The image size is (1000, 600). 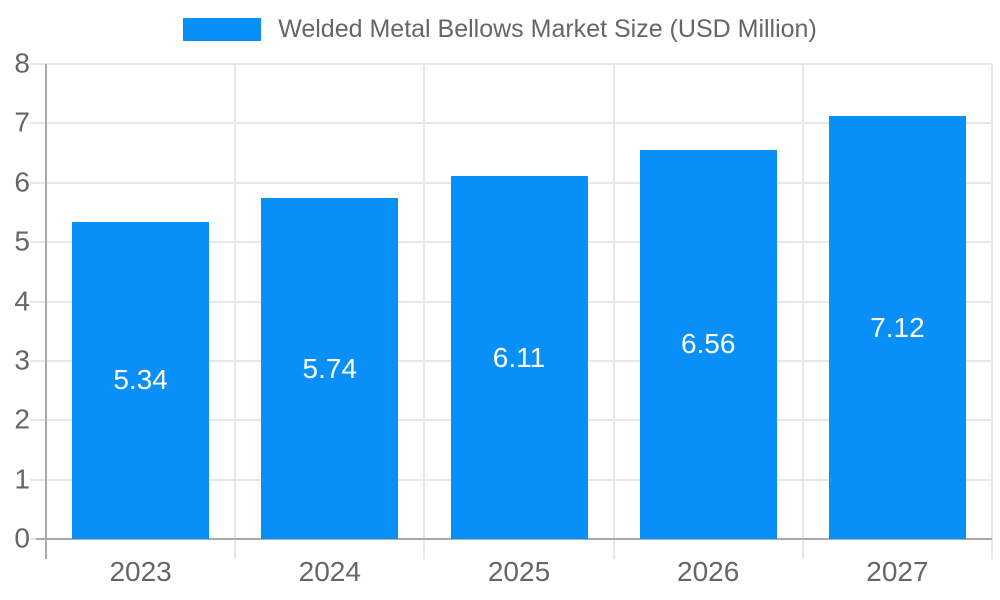 What do you see at coordinates (514, 539) in the screenshot?
I see `x-axis-line` at bounding box center [514, 539].